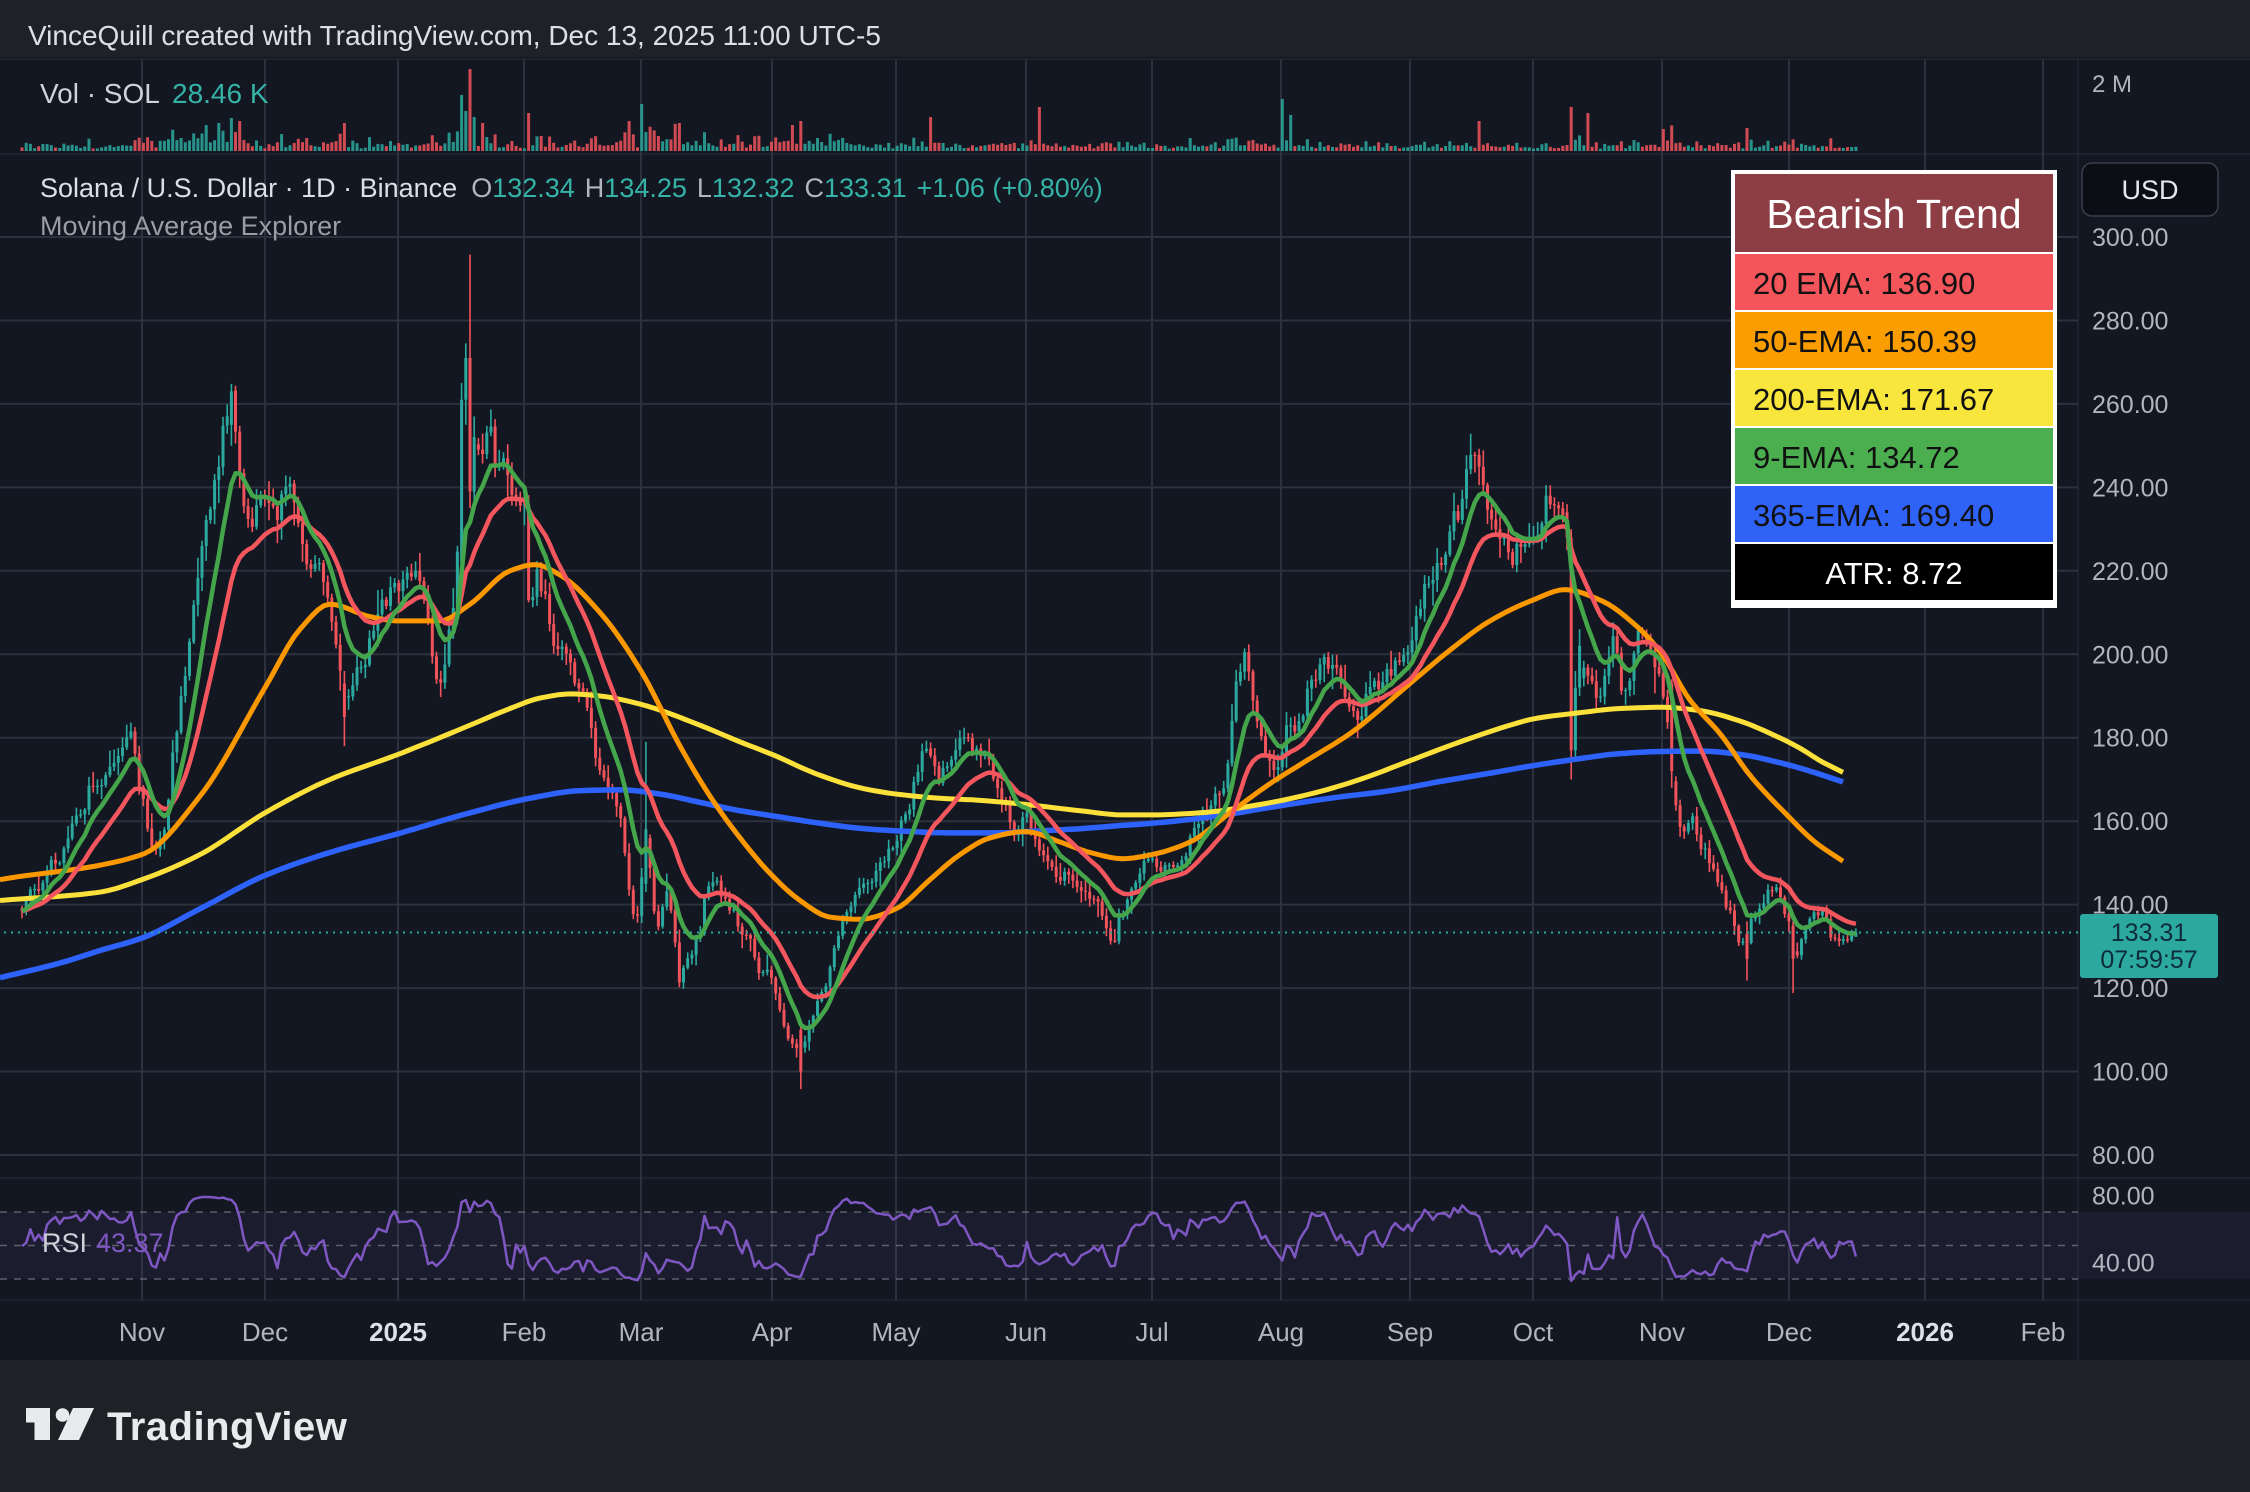  What do you see at coordinates (2149, 190) in the screenshot?
I see `svg-text: USD` at bounding box center [2149, 190].